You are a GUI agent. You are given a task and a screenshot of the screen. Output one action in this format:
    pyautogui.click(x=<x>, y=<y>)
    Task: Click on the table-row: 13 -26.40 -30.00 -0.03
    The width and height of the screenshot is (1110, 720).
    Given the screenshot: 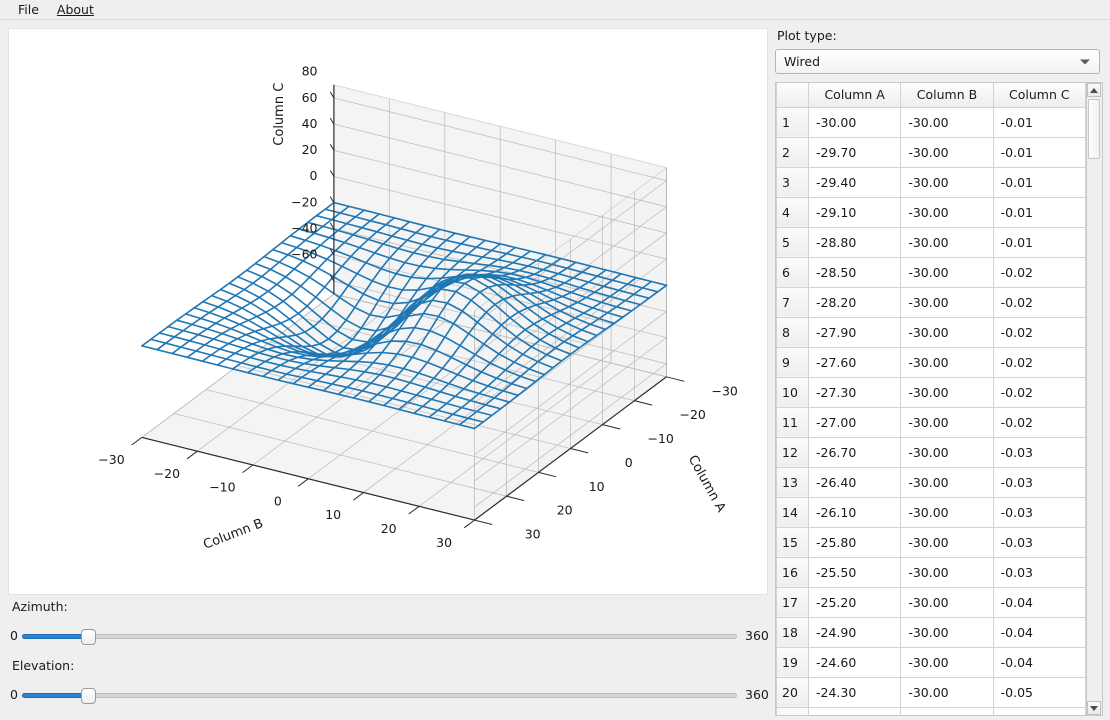 What is the action you would take?
    pyautogui.click(x=931, y=482)
    